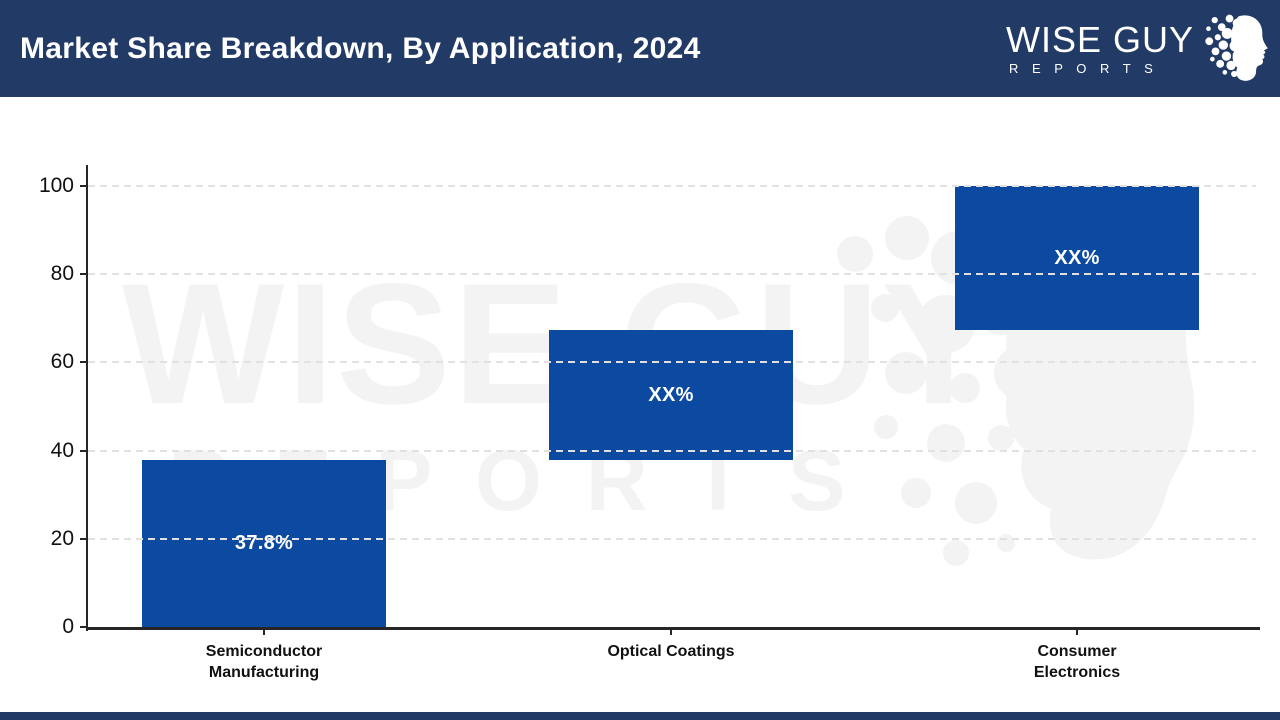  What do you see at coordinates (62, 362) in the screenshot?
I see `y-tick-label-60: 60` at bounding box center [62, 362].